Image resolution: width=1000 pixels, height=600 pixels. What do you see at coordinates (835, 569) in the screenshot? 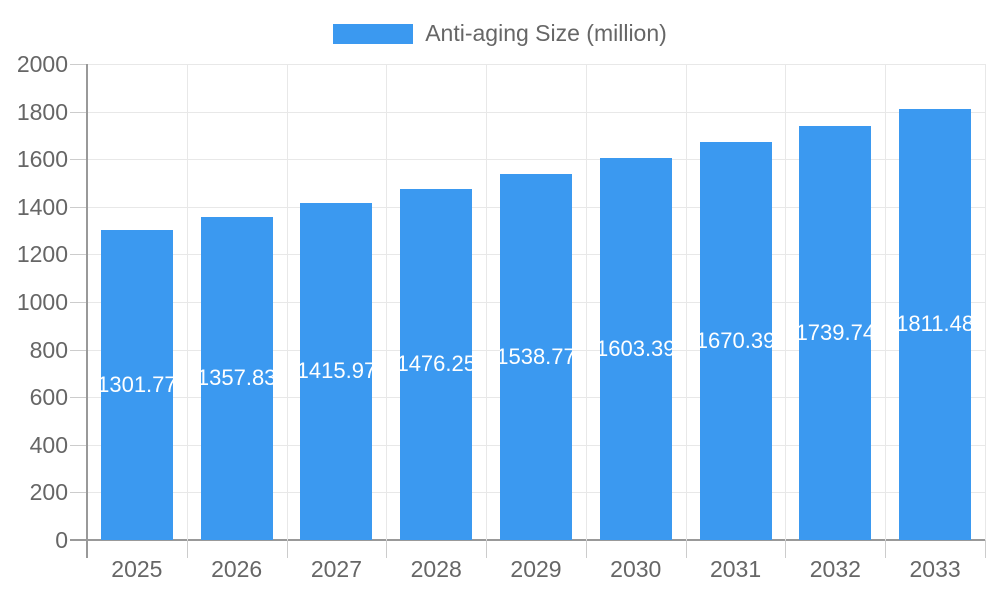
I see `x-axis-tick-label: 2032` at bounding box center [835, 569].